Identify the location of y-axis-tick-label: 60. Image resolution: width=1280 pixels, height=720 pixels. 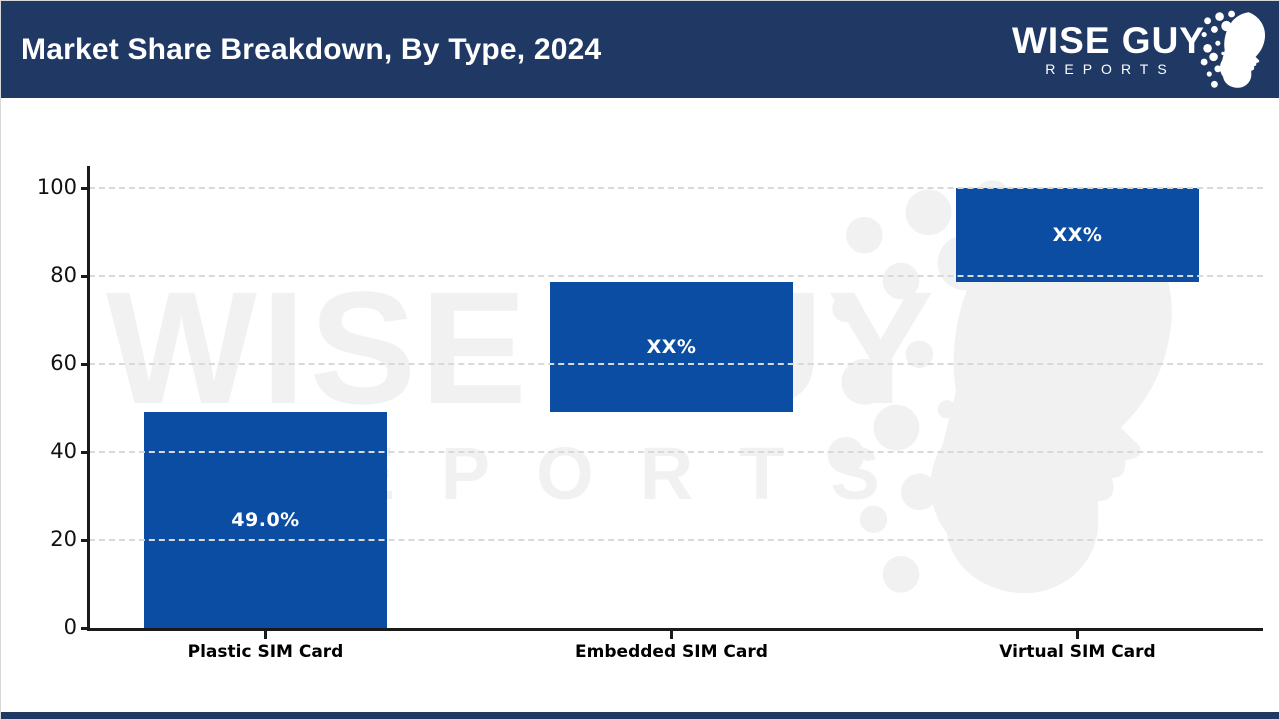
(63, 362).